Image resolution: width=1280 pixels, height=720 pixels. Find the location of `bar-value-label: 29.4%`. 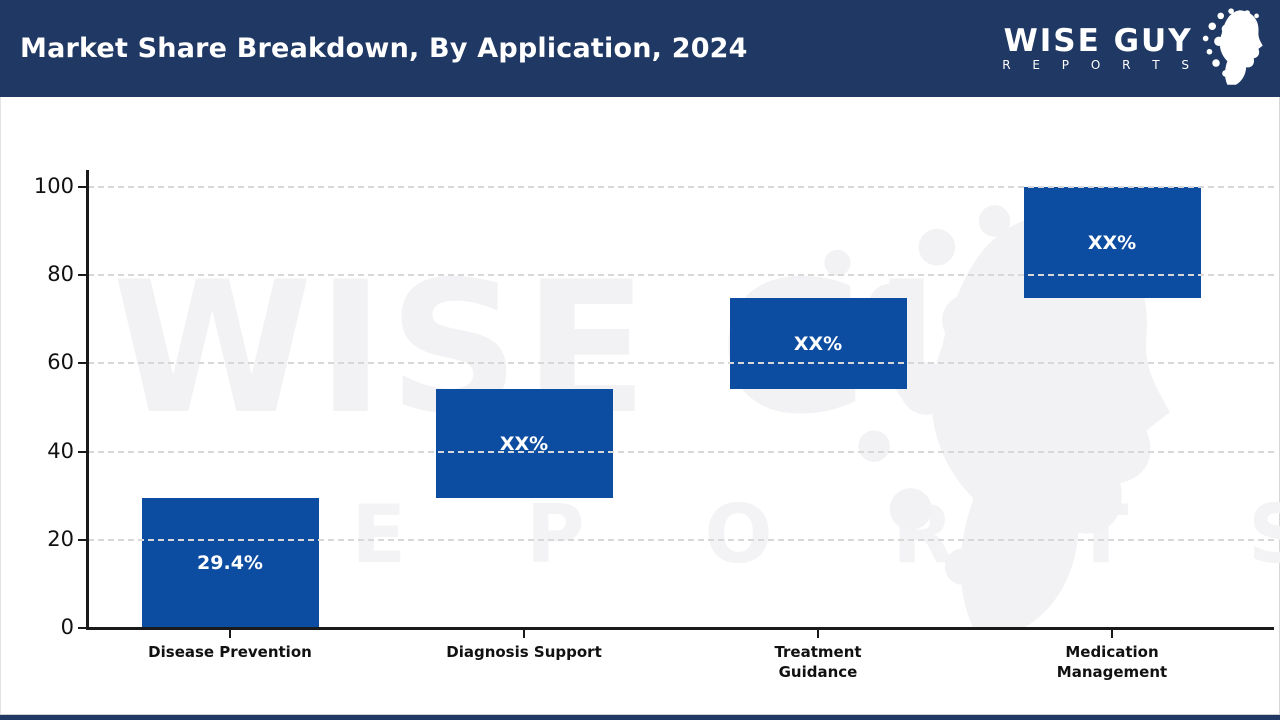

bar-value-label: 29.4% is located at coordinates (230, 563).